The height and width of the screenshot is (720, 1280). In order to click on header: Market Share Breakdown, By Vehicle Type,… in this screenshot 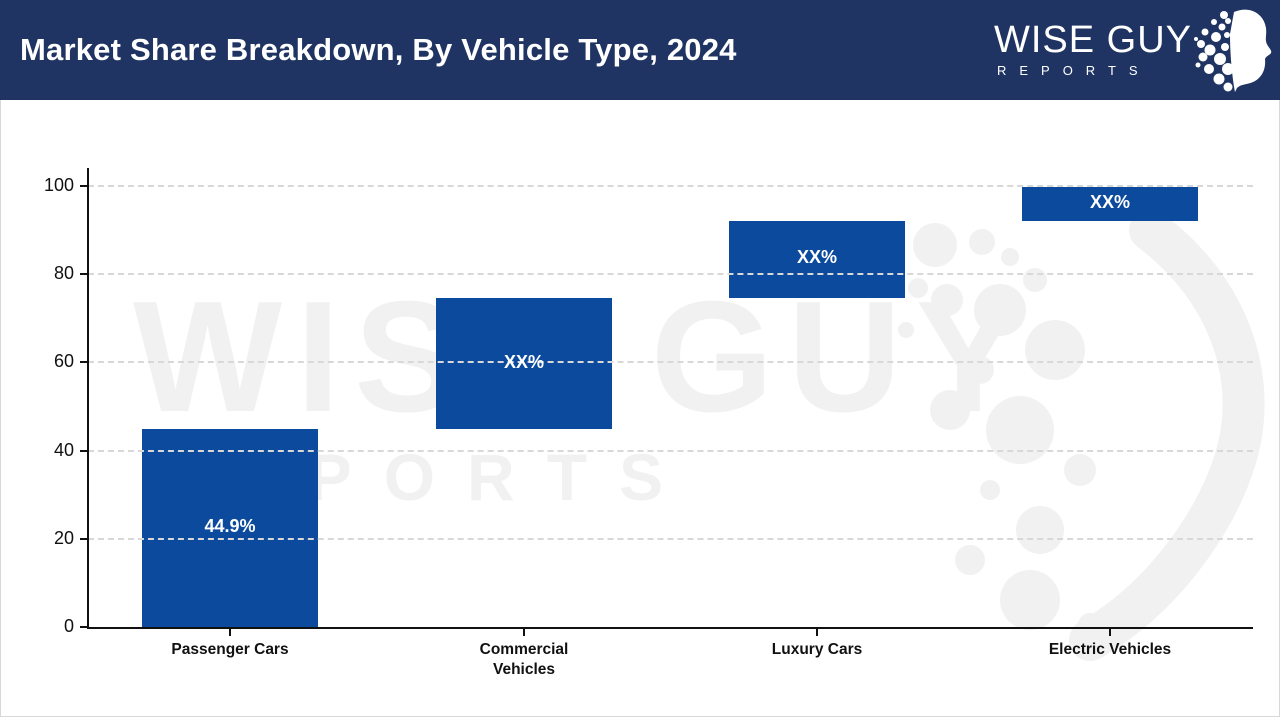, I will do `click(640, 50)`.